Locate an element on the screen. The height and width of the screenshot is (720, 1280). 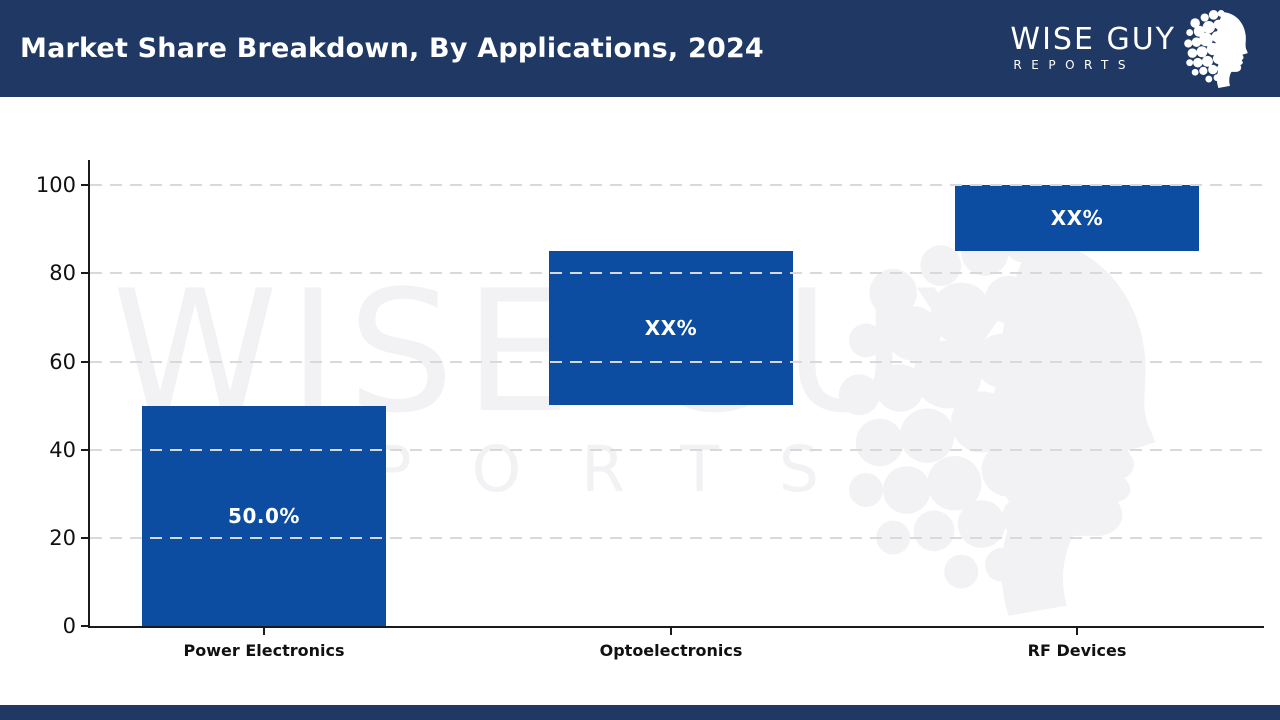
x-axis-category-label: RF Devices is located at coordinates (1077, 650).